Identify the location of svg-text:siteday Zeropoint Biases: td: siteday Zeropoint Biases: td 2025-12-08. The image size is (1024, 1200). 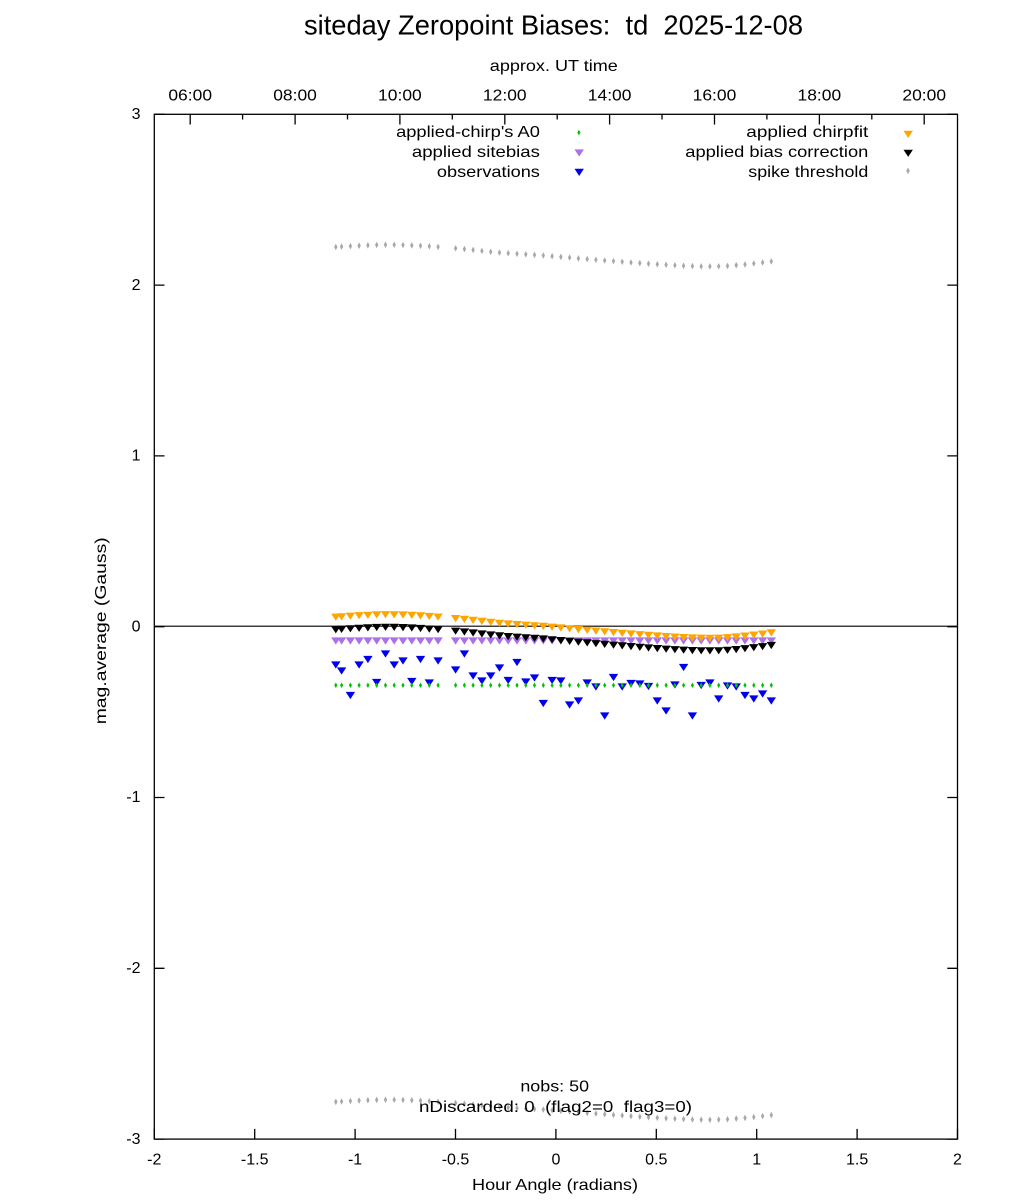
(553, 25).